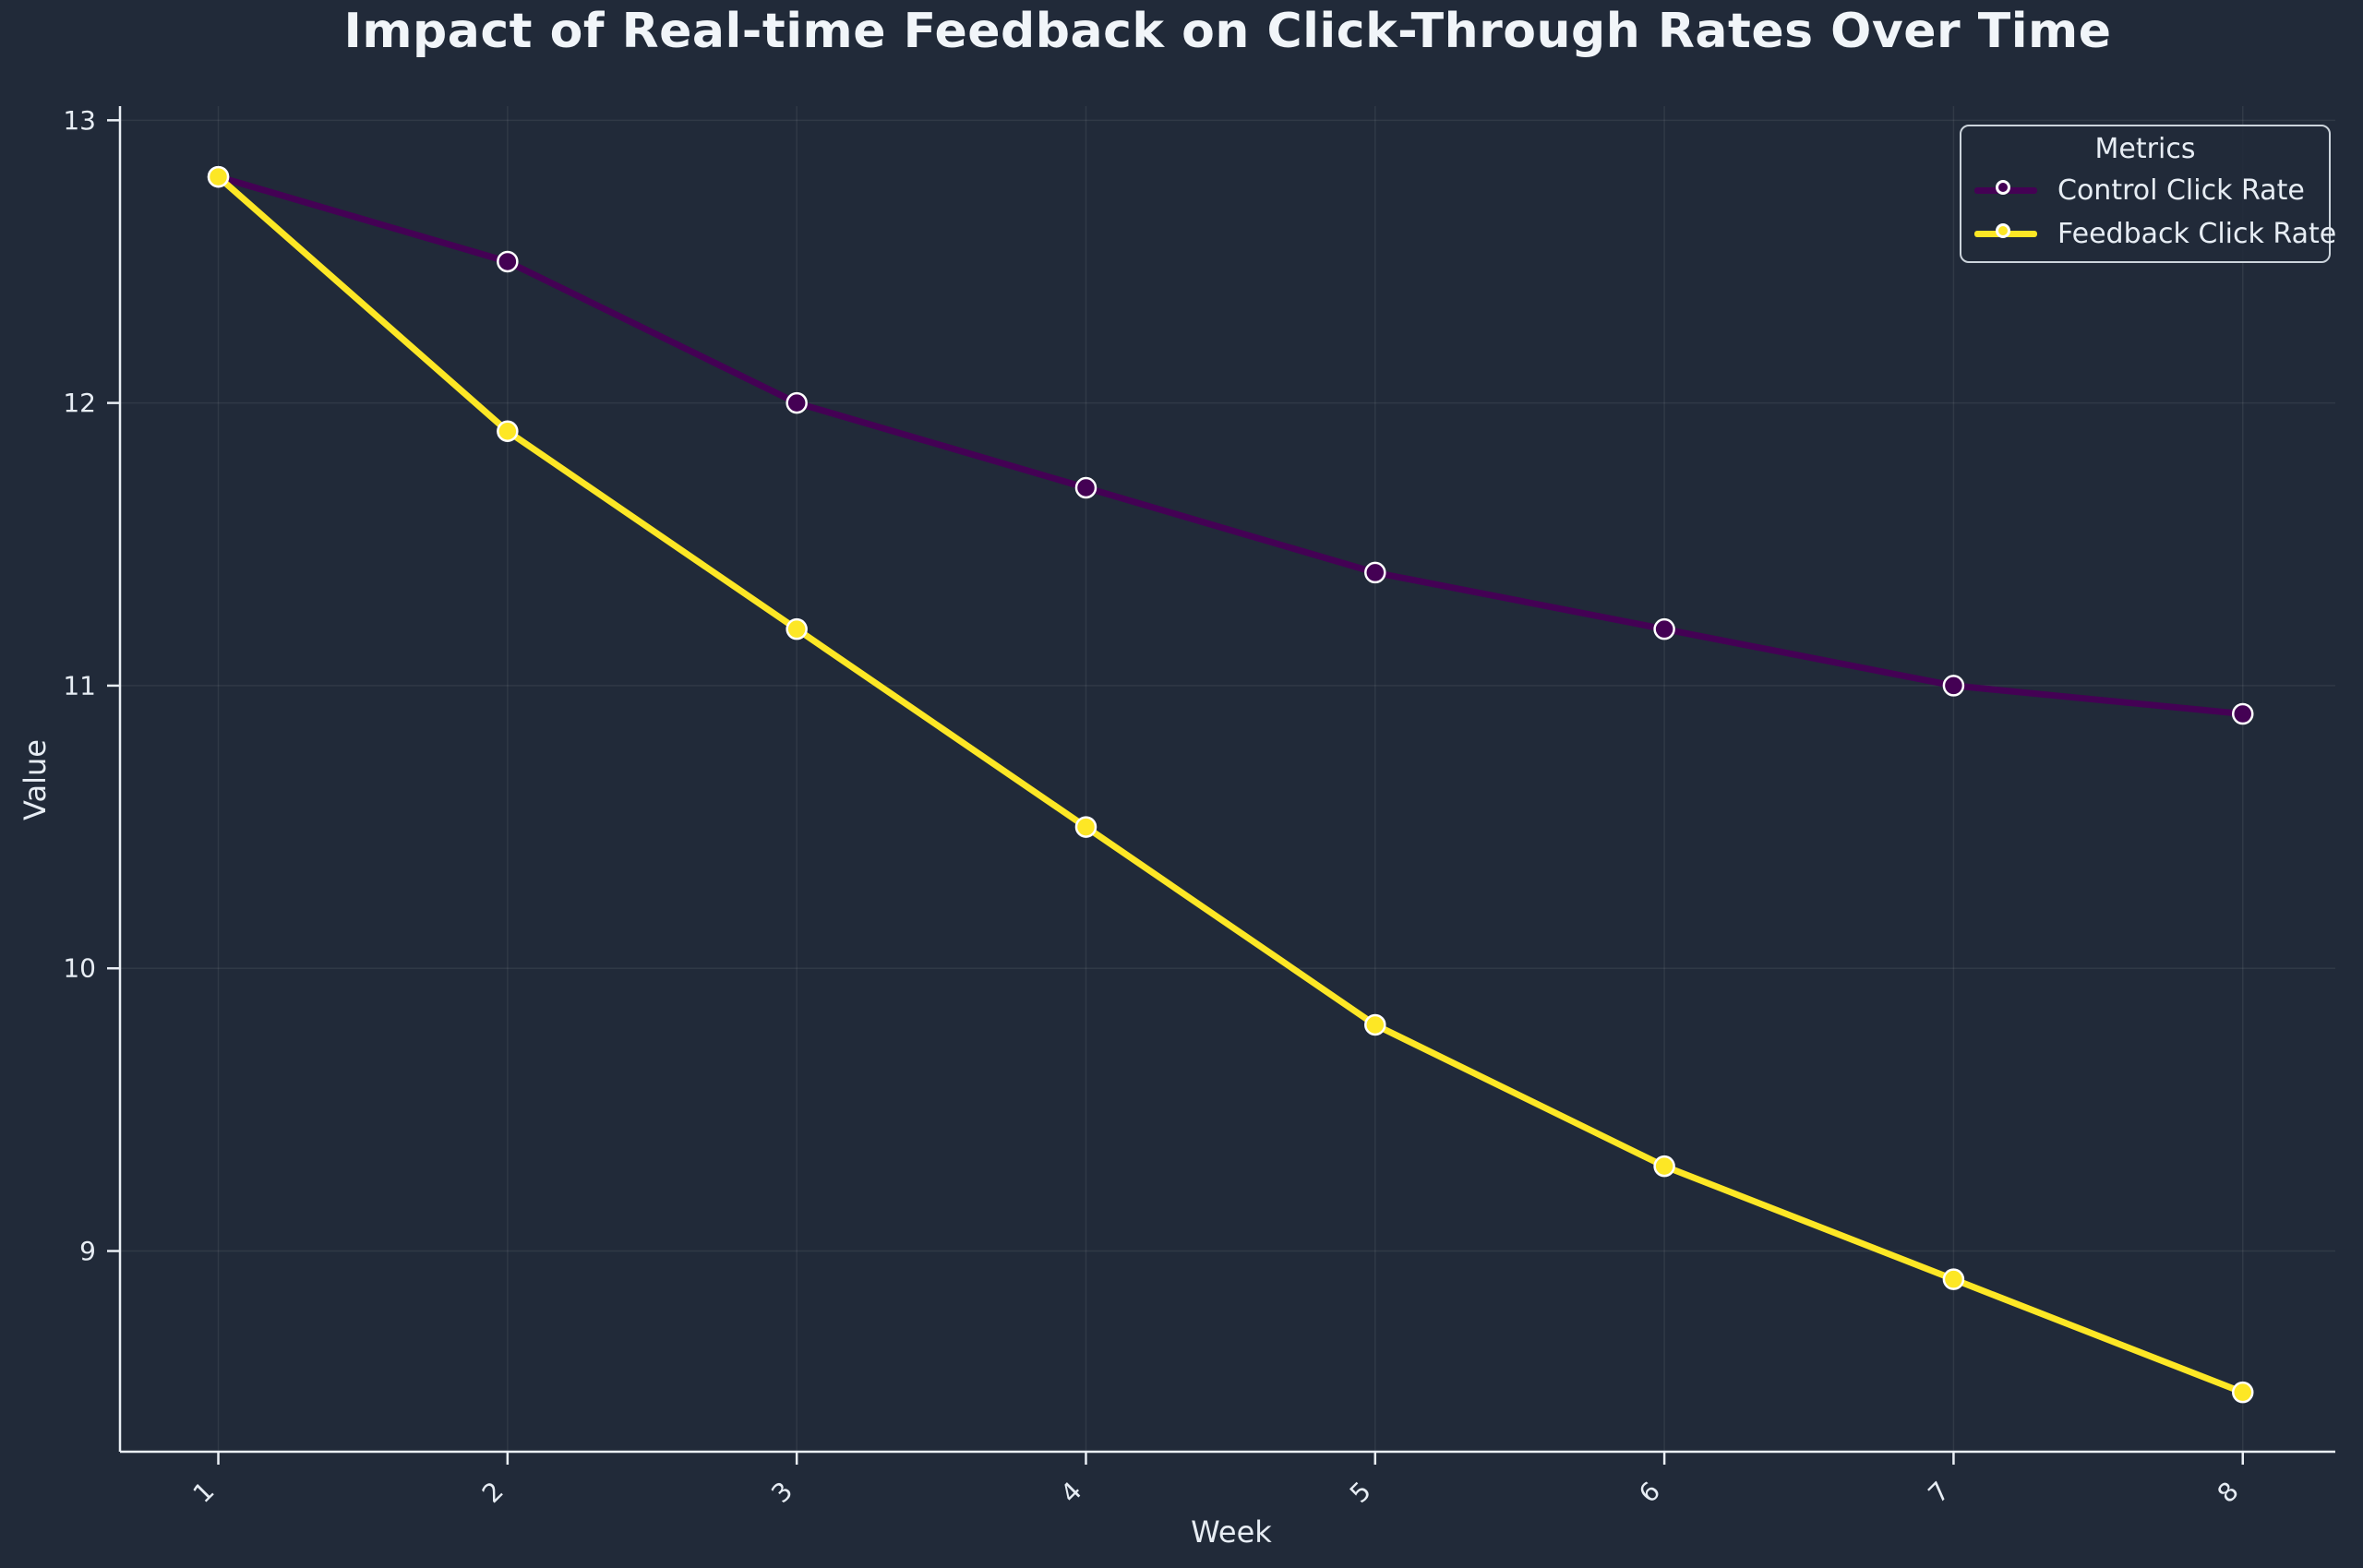  Describe the element at coordinates (79, 121) in the screenshot. I see `y-tick-label: 13` at that location.